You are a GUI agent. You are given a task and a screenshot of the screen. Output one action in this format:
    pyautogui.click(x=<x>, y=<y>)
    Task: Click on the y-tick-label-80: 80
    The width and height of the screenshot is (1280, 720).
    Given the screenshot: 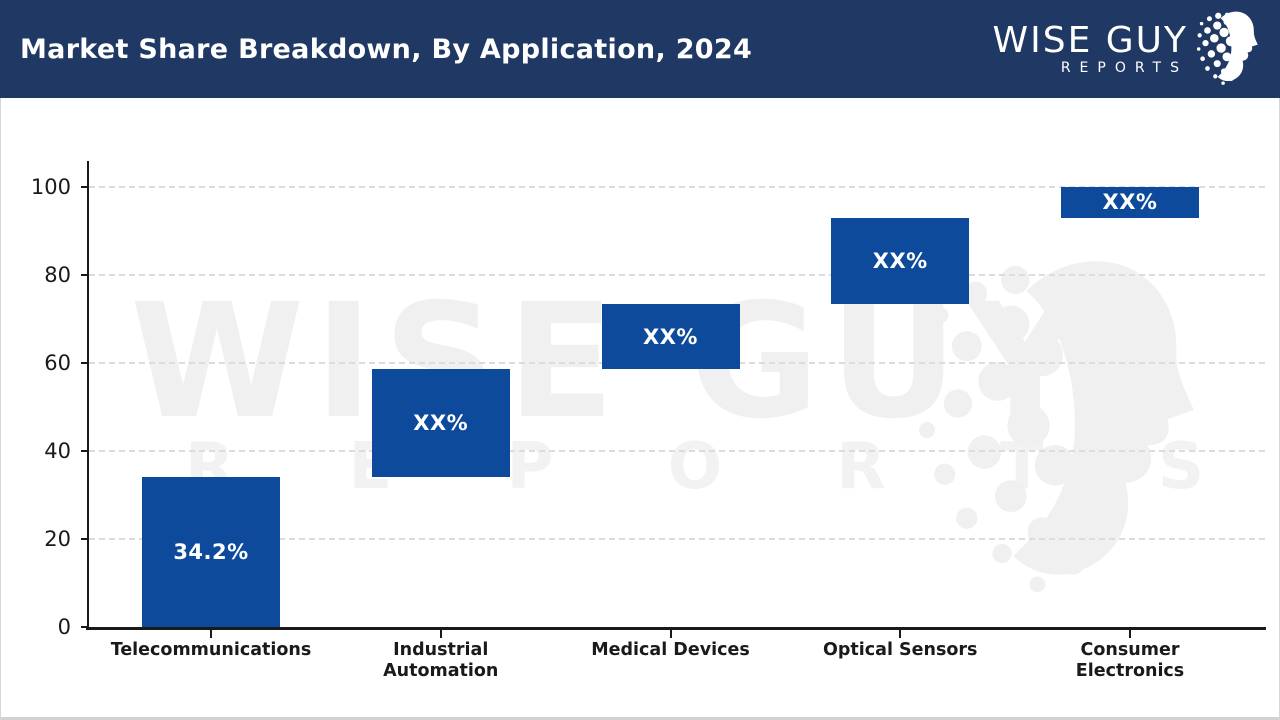 What is the action you would take?
    pyautogui.click(x=57, y=275)
    